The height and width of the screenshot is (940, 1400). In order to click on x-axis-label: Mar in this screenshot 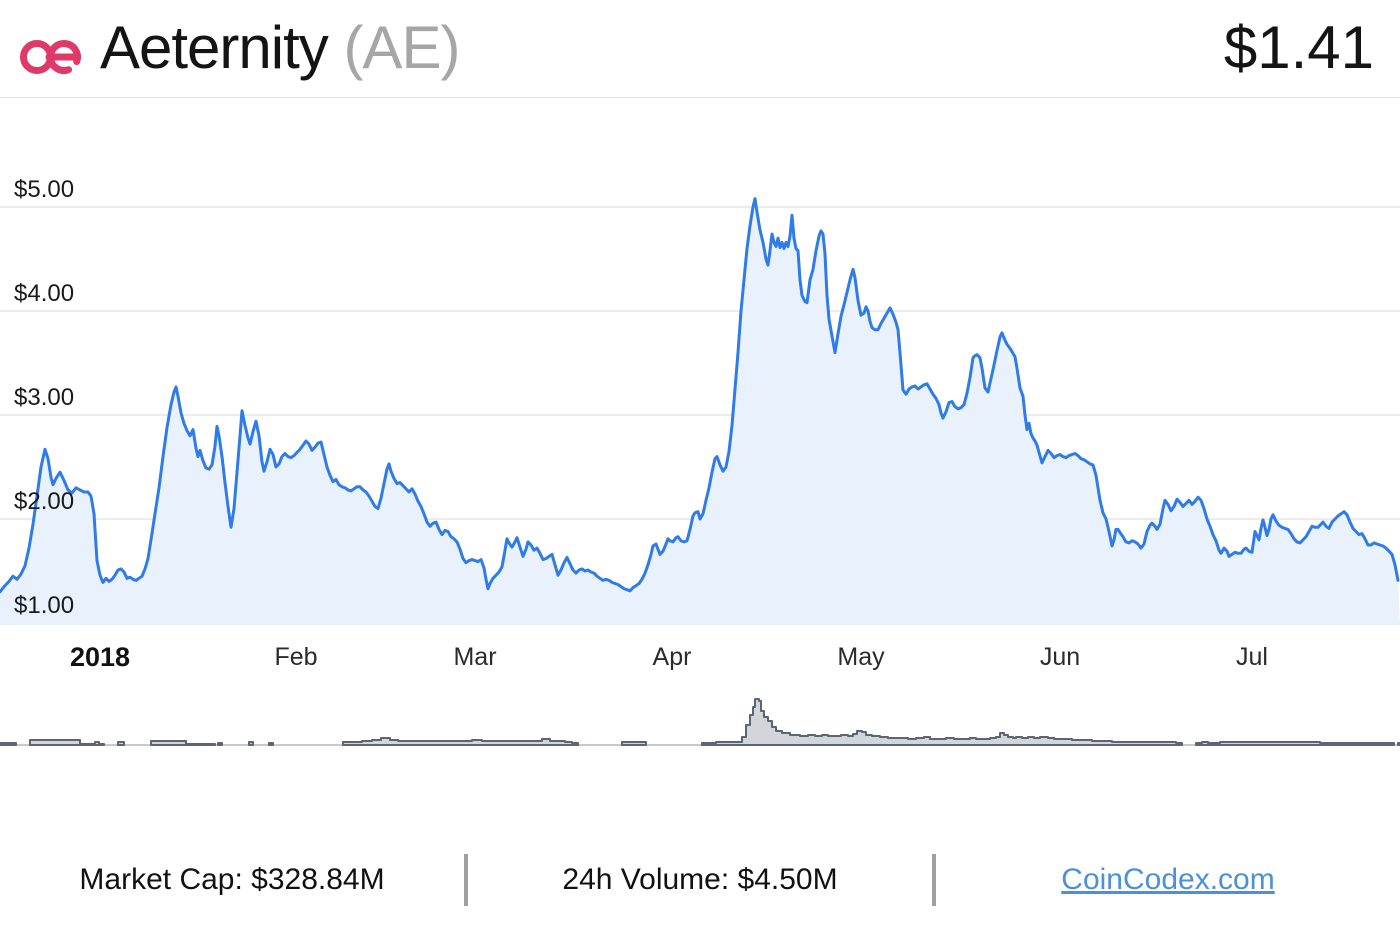, I will do `click(475, 657)`.